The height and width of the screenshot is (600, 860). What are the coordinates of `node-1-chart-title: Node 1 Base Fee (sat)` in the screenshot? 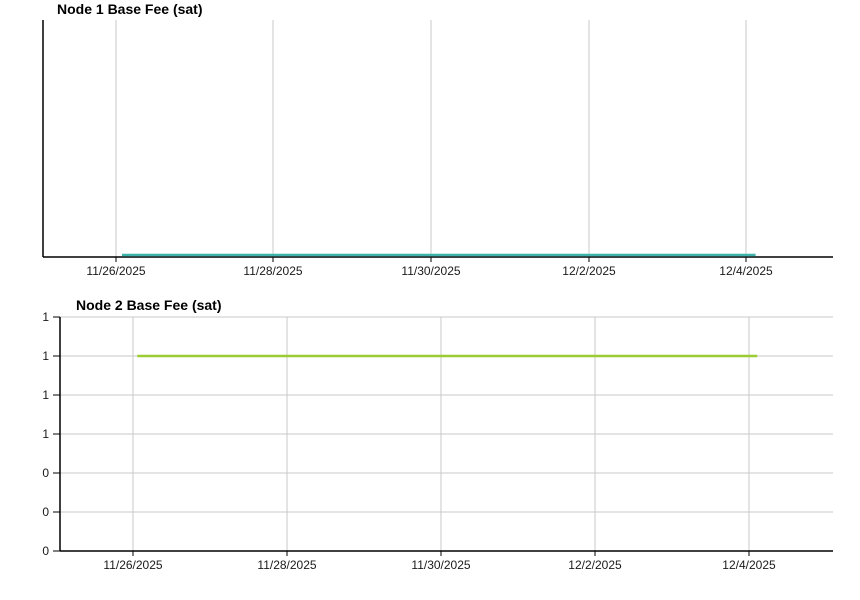 It's located at (130, 9).